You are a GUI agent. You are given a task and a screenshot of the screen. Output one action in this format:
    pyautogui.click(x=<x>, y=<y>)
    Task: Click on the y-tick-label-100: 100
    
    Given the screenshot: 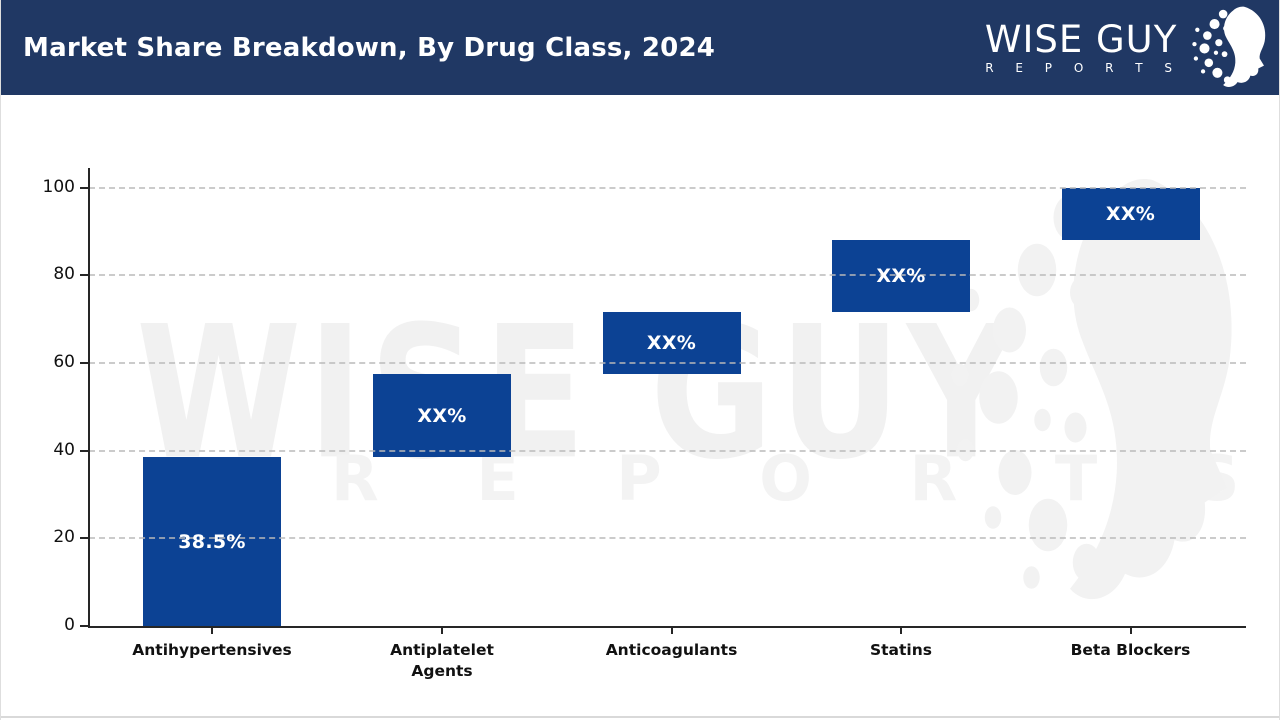 What is the action you would take?
    pyautogui.click(x=58, y=186)
    